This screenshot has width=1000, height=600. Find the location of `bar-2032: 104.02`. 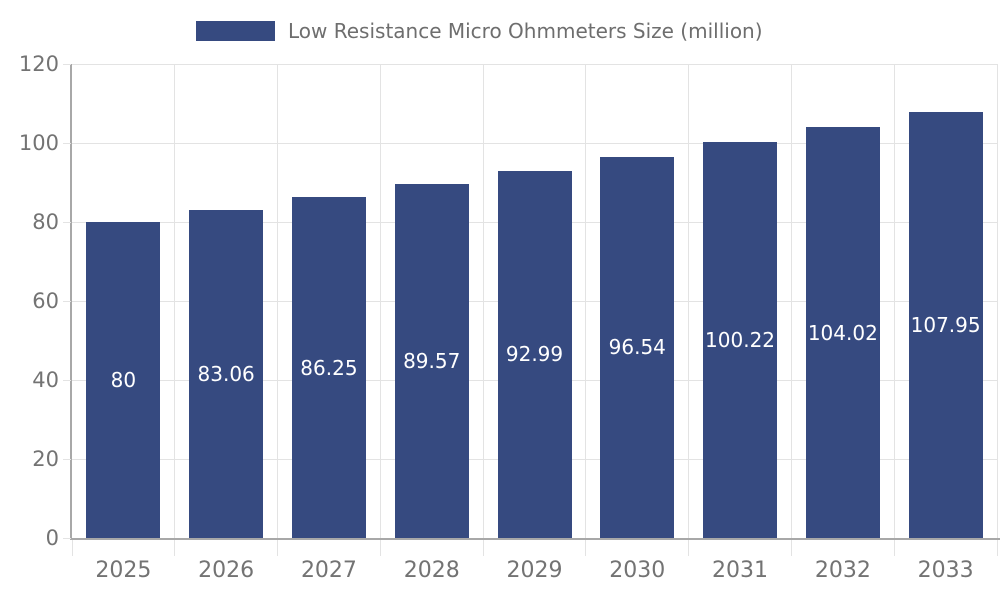

bar-2032: 104.02 is located at coordinates (842, 332).